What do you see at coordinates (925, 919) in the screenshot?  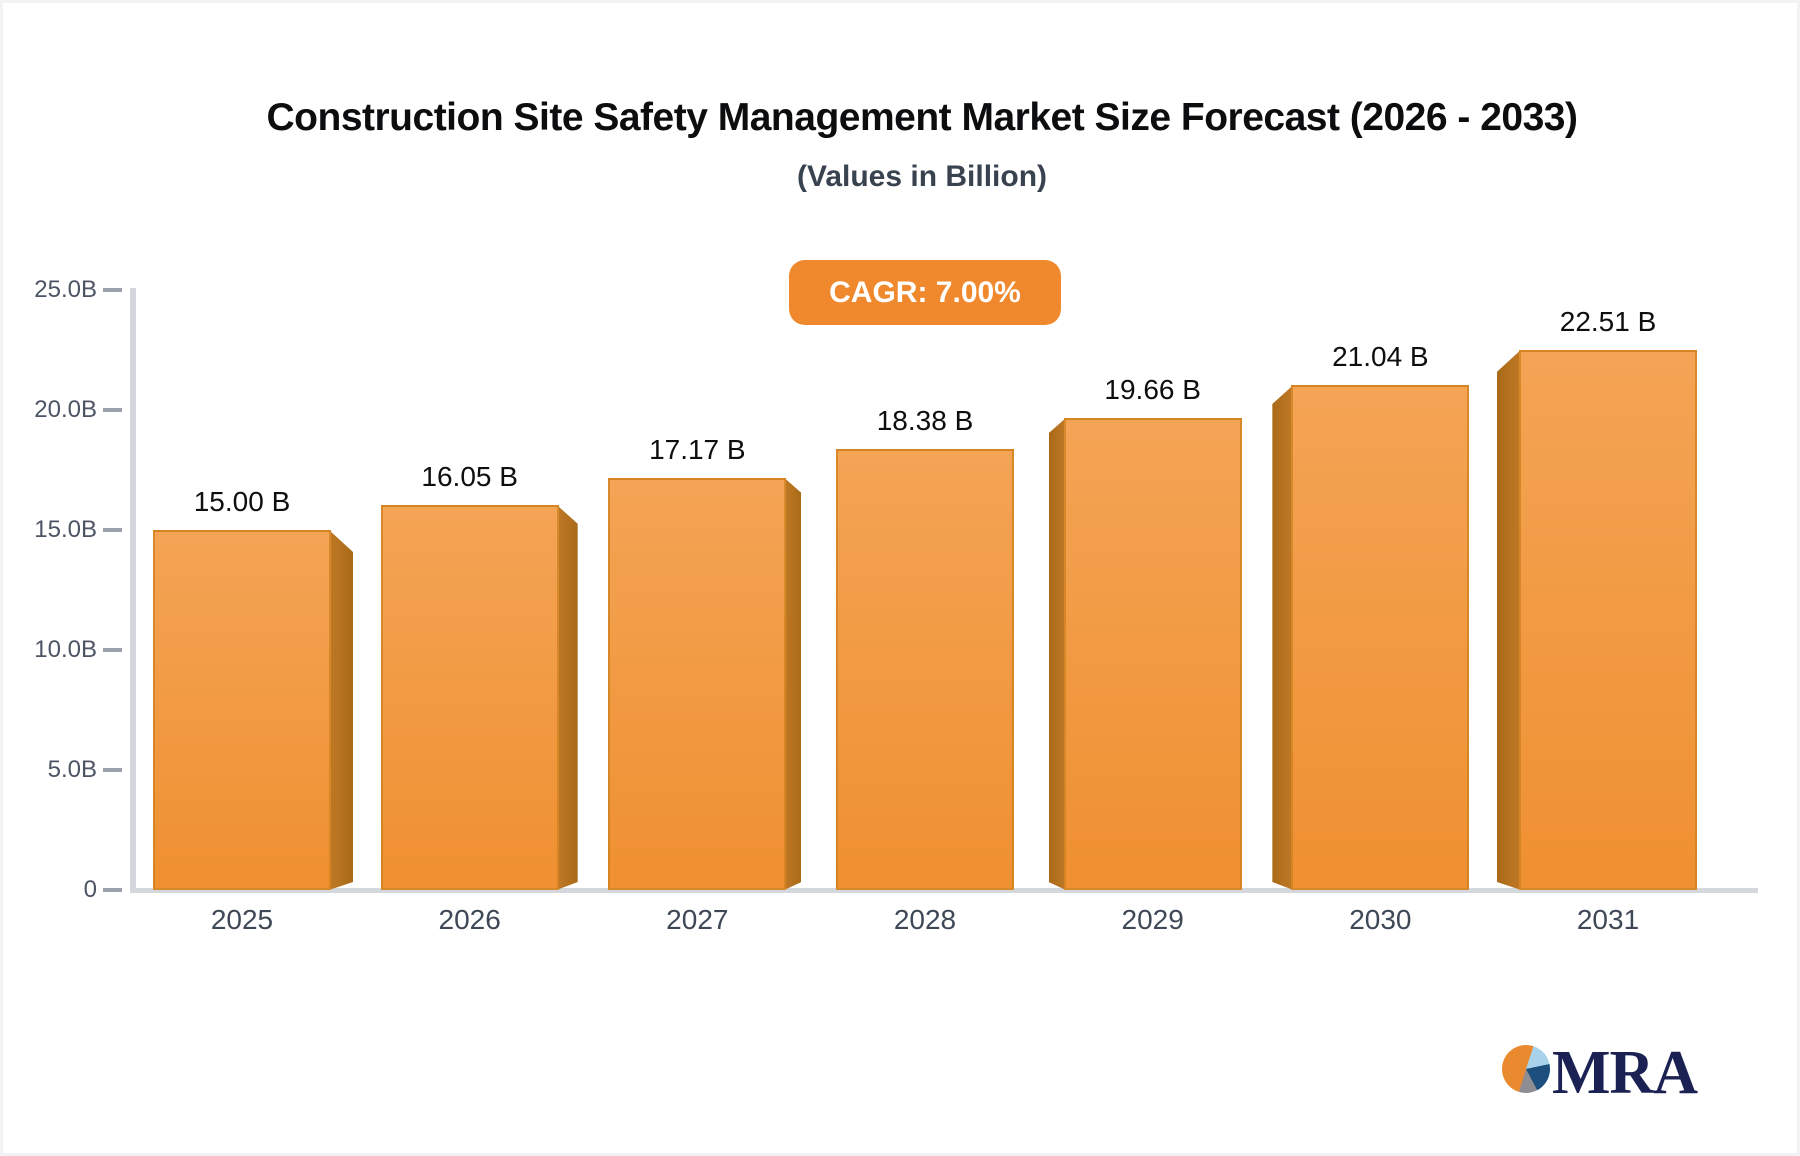 I see `x-axis-label: 2028` at bounding box center [925, 919].